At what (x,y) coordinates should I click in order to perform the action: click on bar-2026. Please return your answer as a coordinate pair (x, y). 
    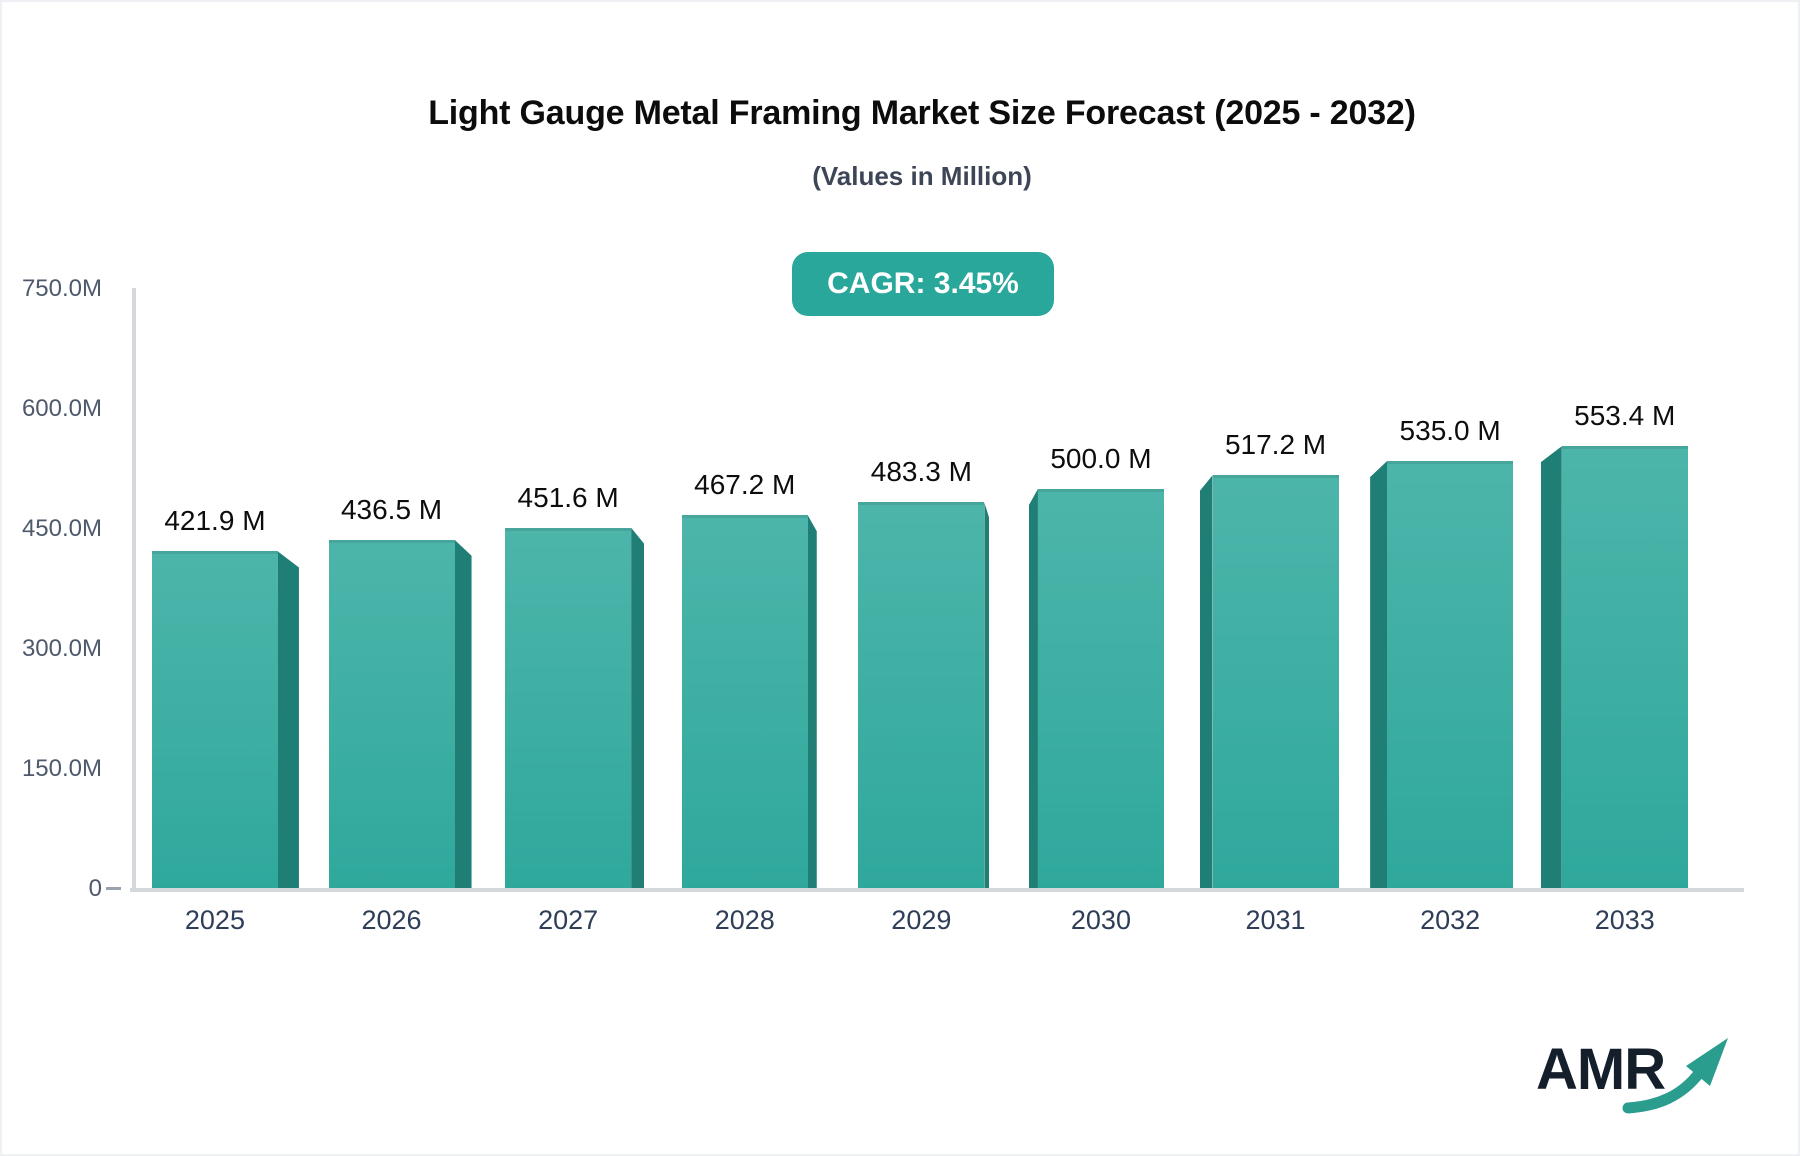
    Looking at the image, I should click on (400, 713).